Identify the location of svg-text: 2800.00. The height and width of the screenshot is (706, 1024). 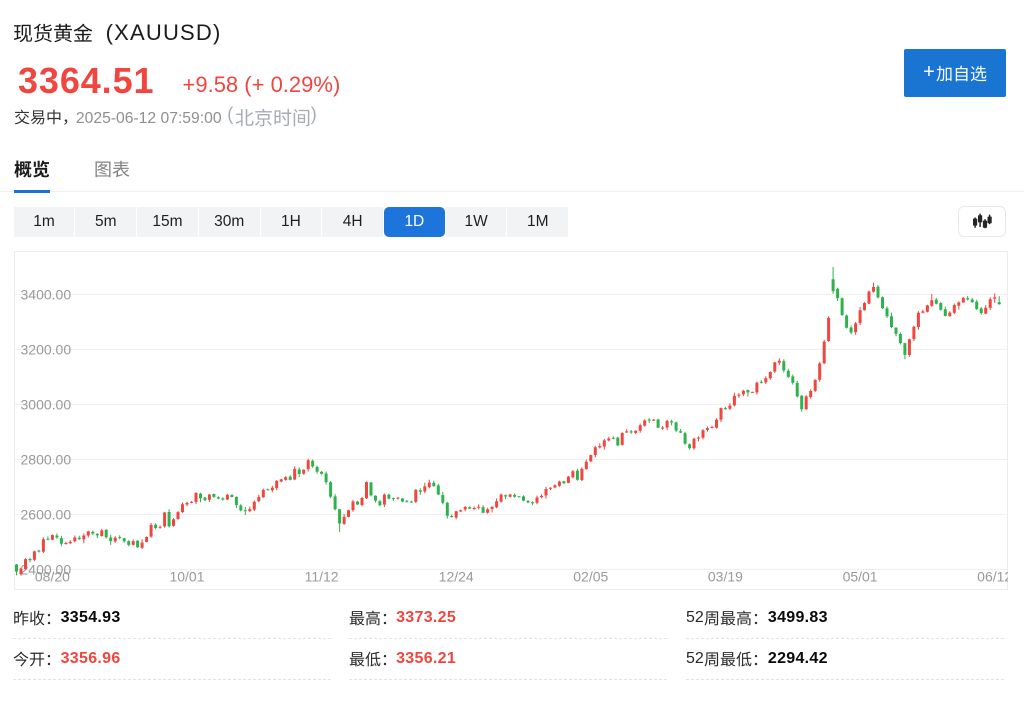
(45, 459).